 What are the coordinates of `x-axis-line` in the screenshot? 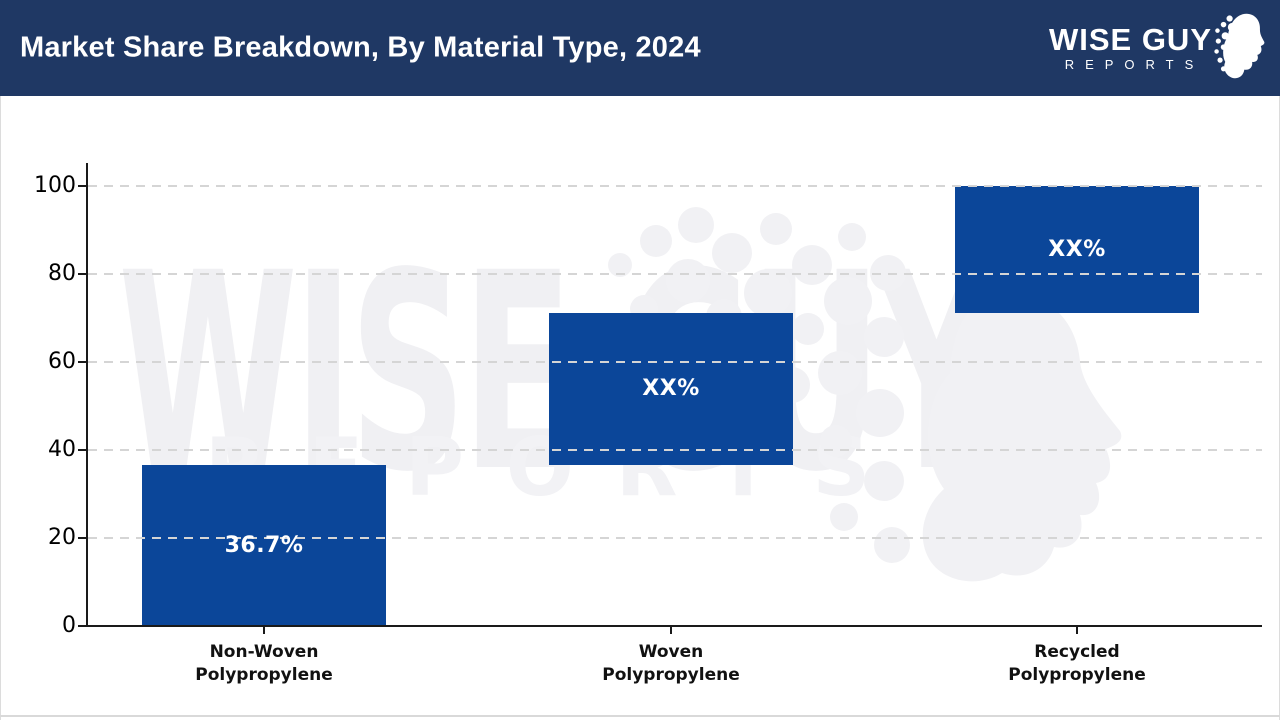 It's located at (674, 626).